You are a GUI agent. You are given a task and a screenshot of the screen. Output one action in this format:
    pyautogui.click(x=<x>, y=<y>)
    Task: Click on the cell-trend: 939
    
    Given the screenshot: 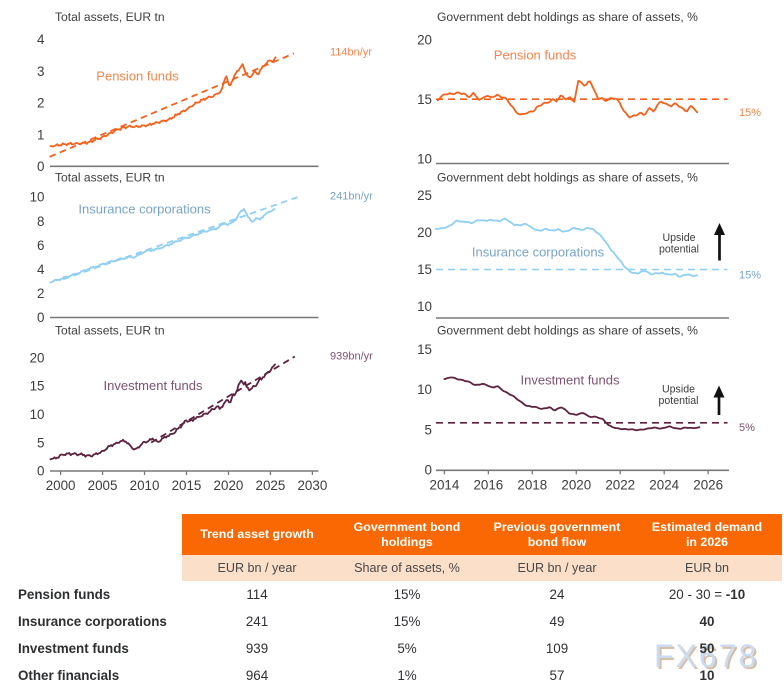 What is the action you would take?
    pyautogui.click(x=257, y=648)
    